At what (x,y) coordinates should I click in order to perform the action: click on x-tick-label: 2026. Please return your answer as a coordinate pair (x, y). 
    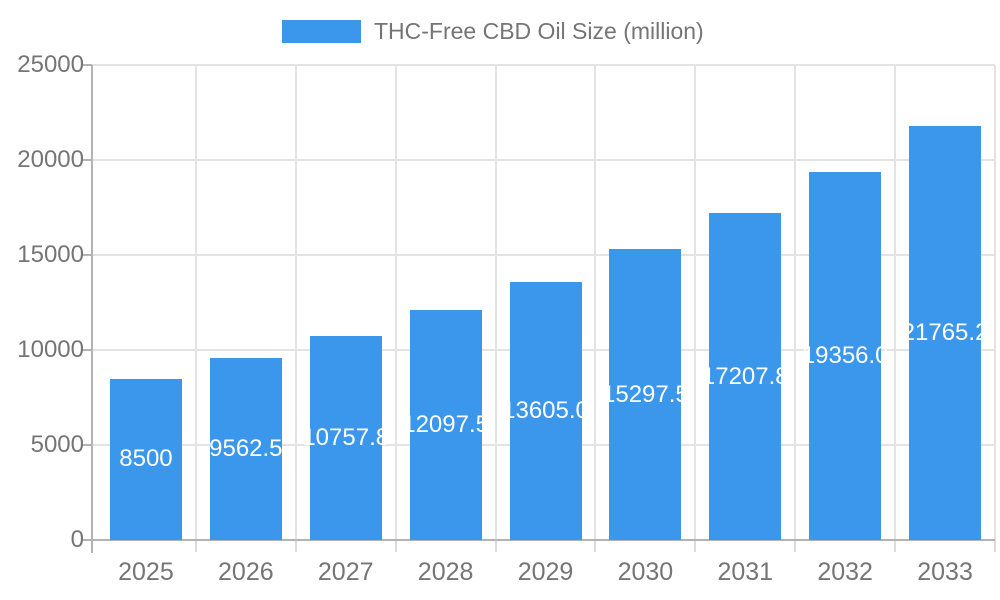
    Looking at the image, I should click on (246, 572).